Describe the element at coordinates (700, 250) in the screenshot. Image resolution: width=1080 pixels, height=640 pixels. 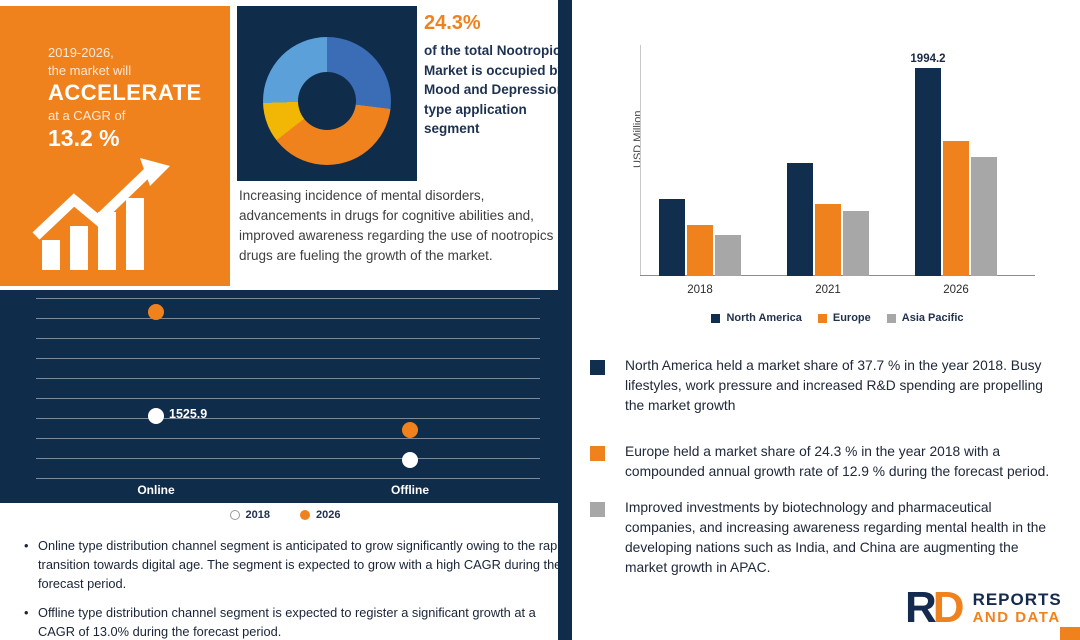
I see `bar-europe-2018` at that location.